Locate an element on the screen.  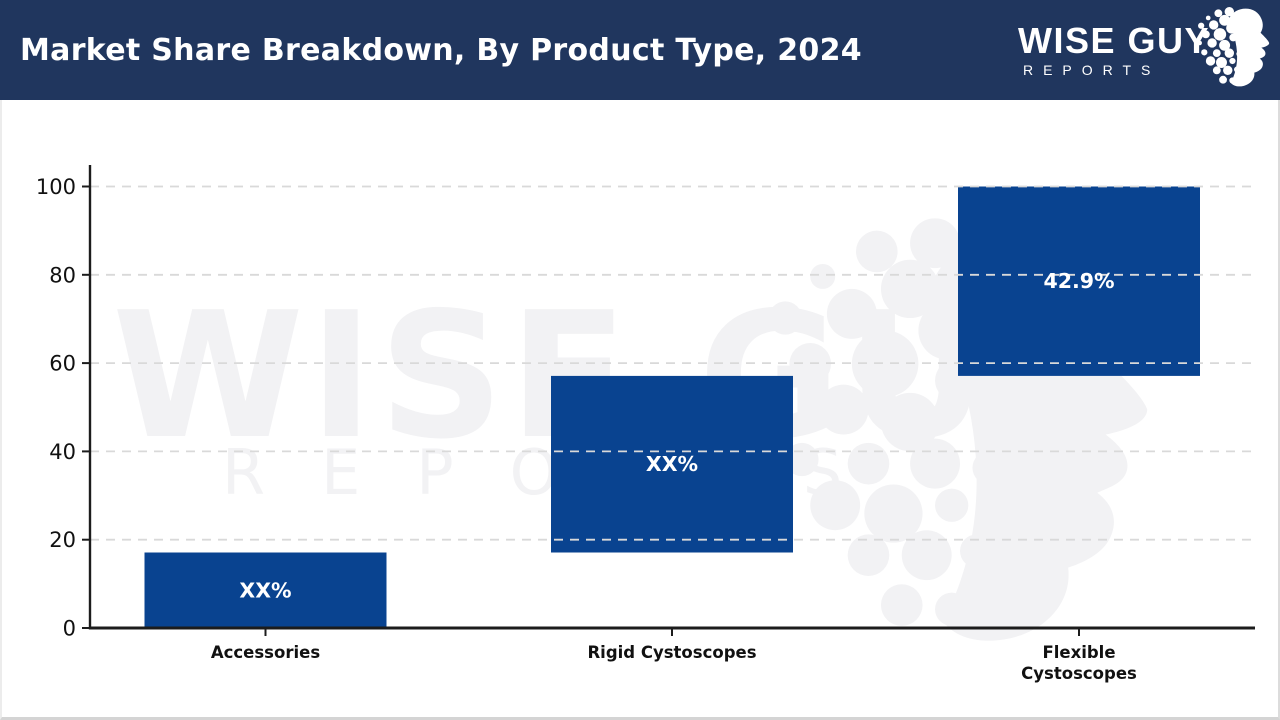
y-tick-label: 60 is located at coordinates (62, 364).